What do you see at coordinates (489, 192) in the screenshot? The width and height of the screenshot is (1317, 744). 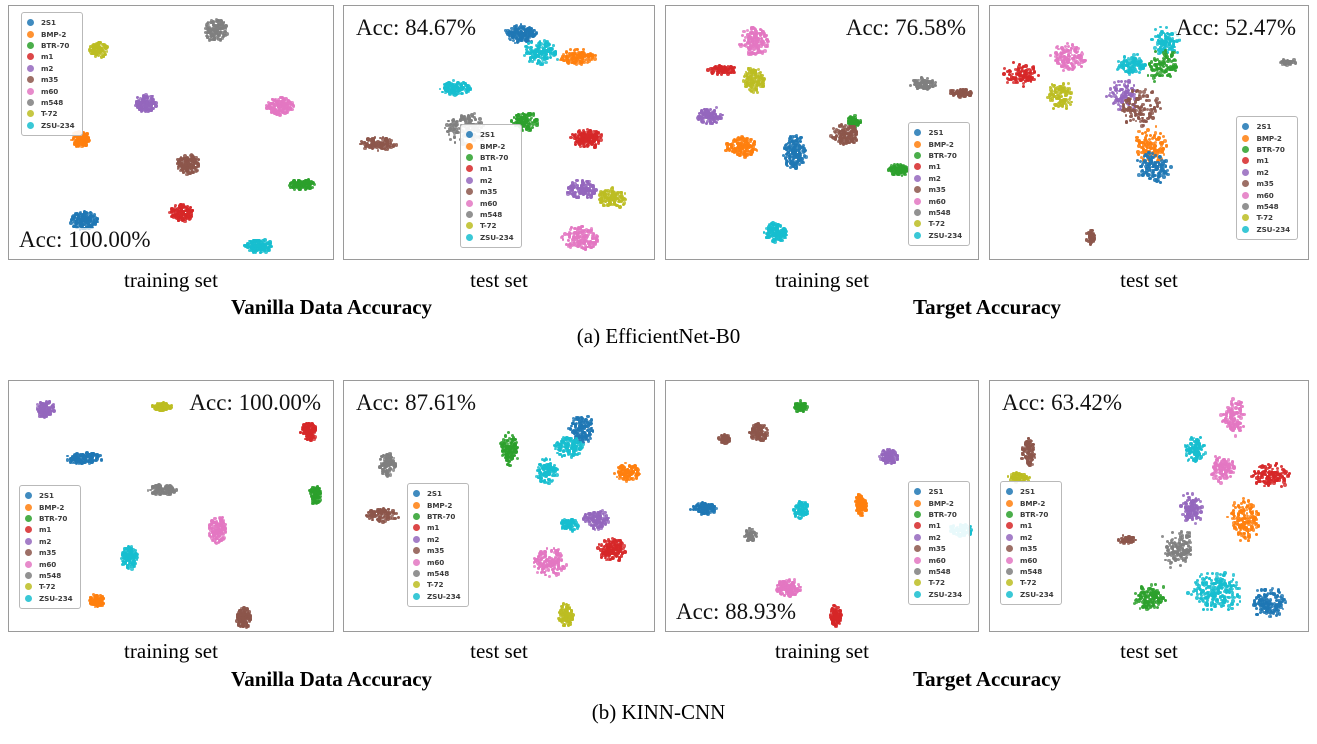 I see `legend-item-label: m35` at bounding box center [489, 192].